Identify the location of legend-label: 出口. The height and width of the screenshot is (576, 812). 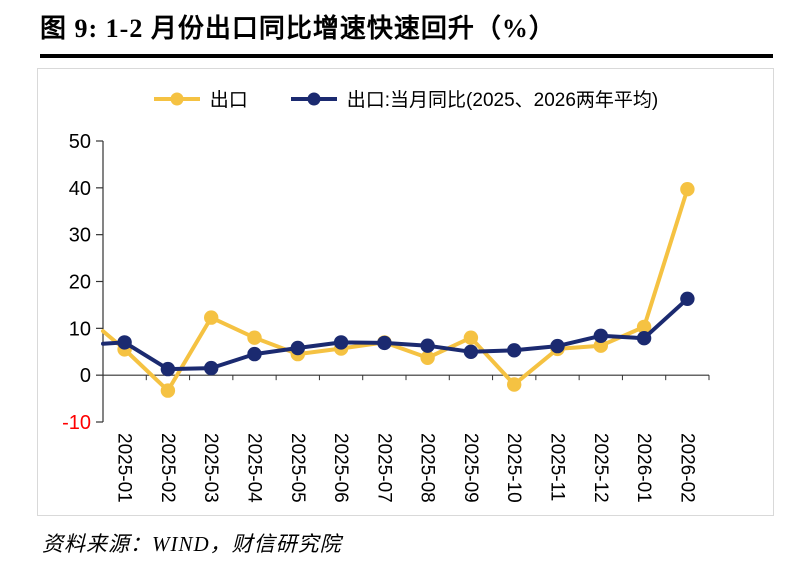
(228, 100).